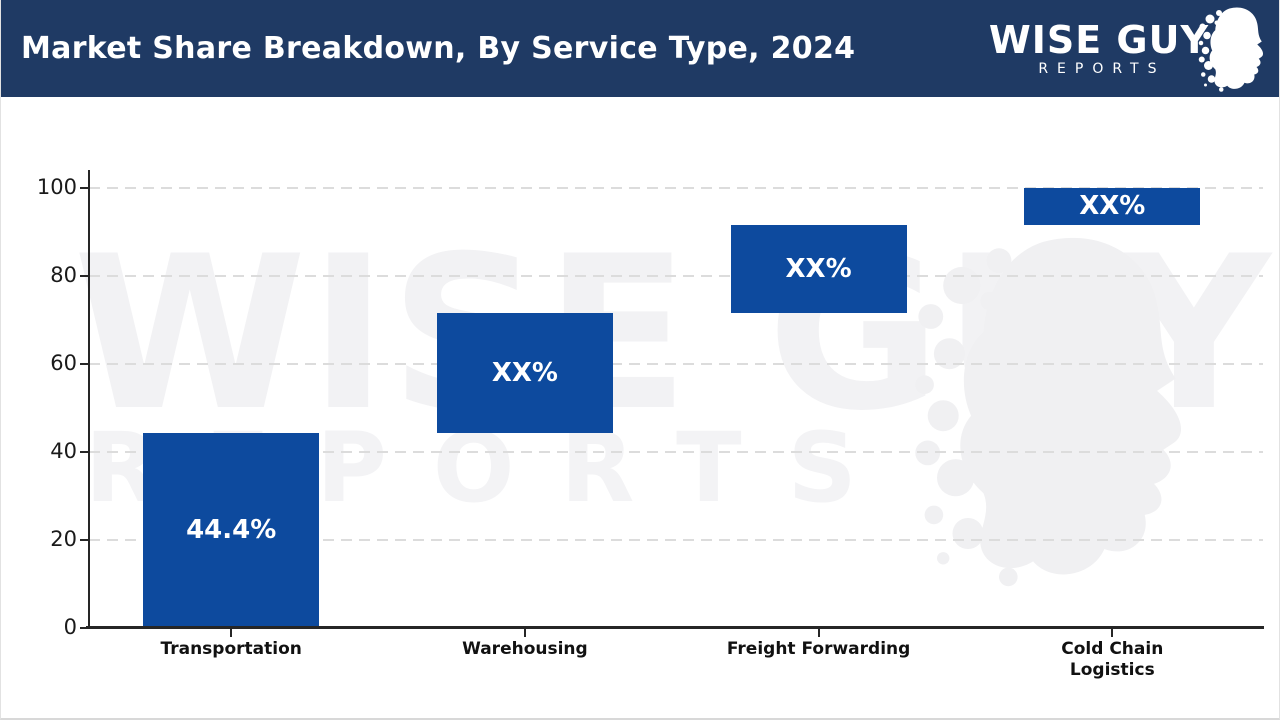 Image resolution: width=1280 pixels, height=720 pixels. Describe the element at coordinates (1048, 412) in the screenshot. I see `watermark-head-graphic` at that location.